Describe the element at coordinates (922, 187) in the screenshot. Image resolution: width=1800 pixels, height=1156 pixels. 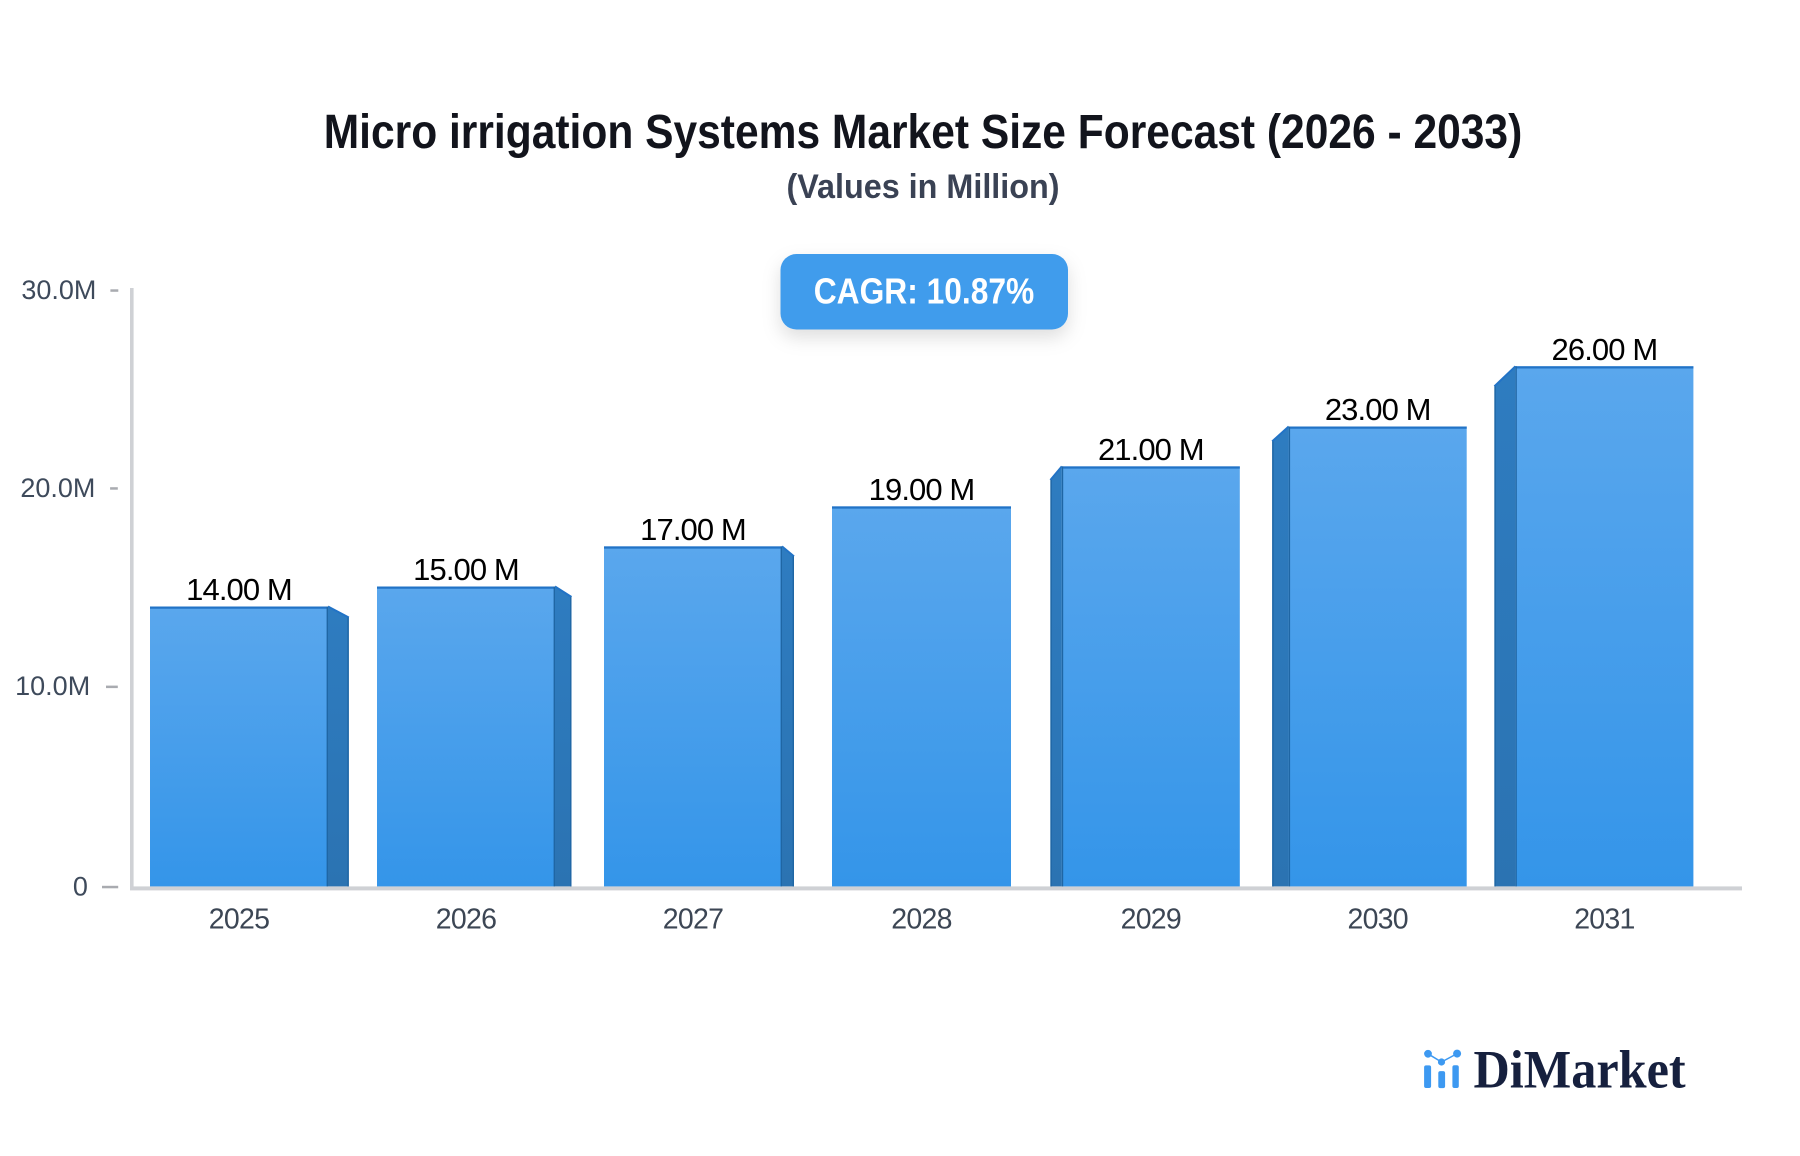
I see `svg-text: (Values in Million)` at that location.